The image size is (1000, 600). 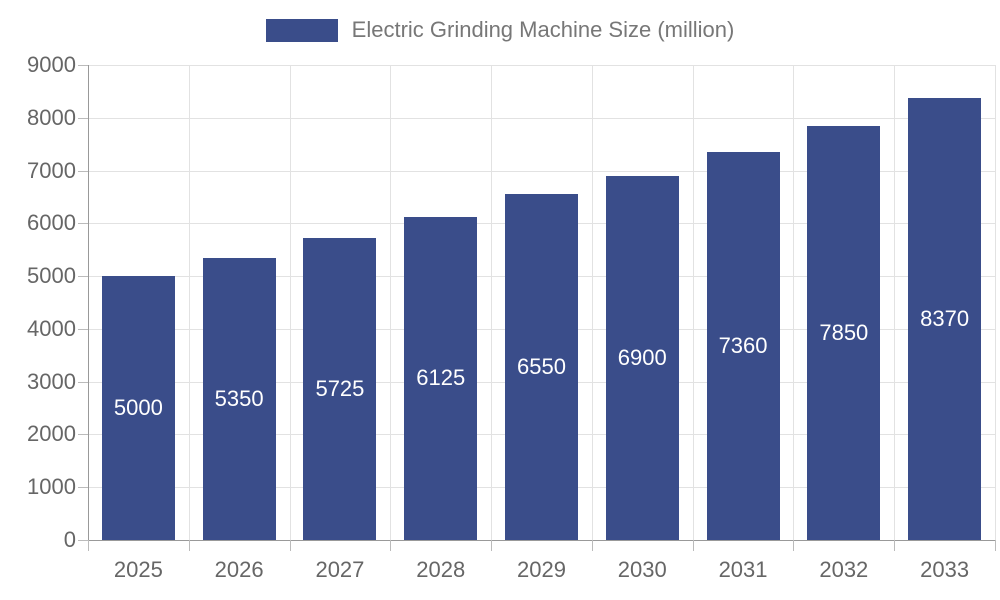 What do you see at coordinates (543, 29) in the screenshot?
I see `legend-label: Electric Grinding Machine Size (million)` at bounding box center [543, 29].